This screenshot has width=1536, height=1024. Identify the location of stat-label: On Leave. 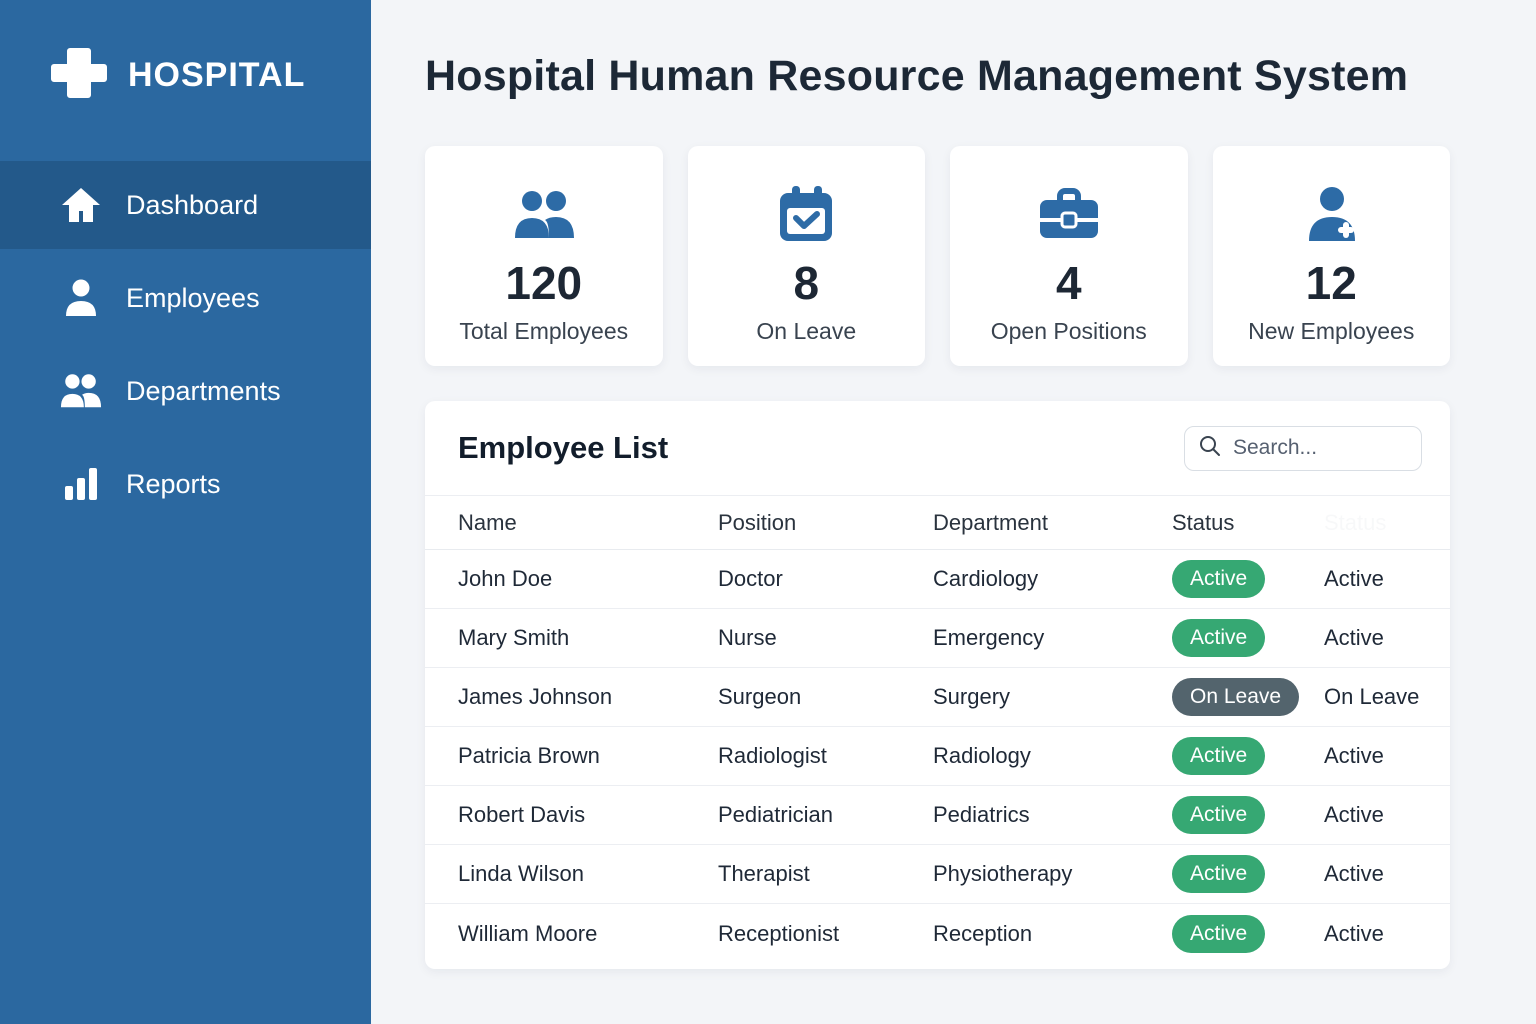
(806, 331).